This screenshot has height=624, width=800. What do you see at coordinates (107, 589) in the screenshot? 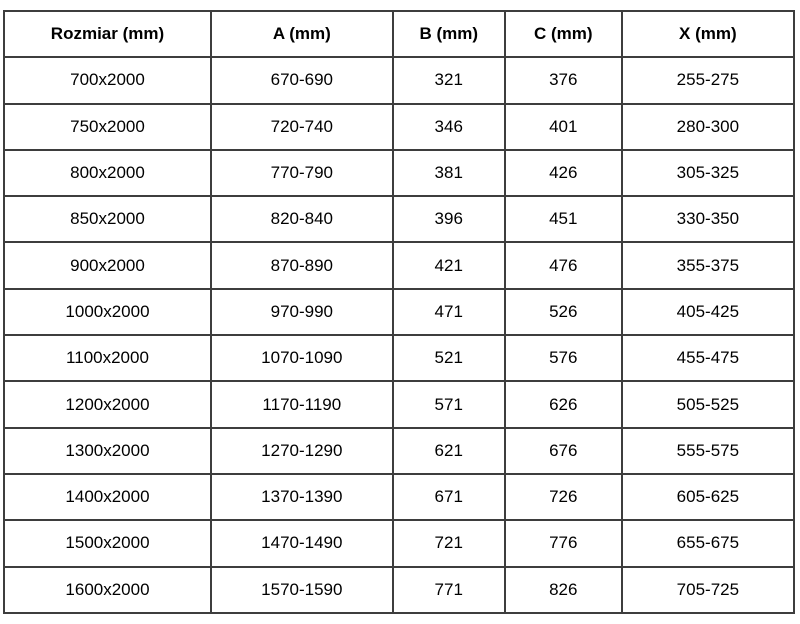
I see `cell-rozmiar: 1600x2000` at bounding box center [107, 589].